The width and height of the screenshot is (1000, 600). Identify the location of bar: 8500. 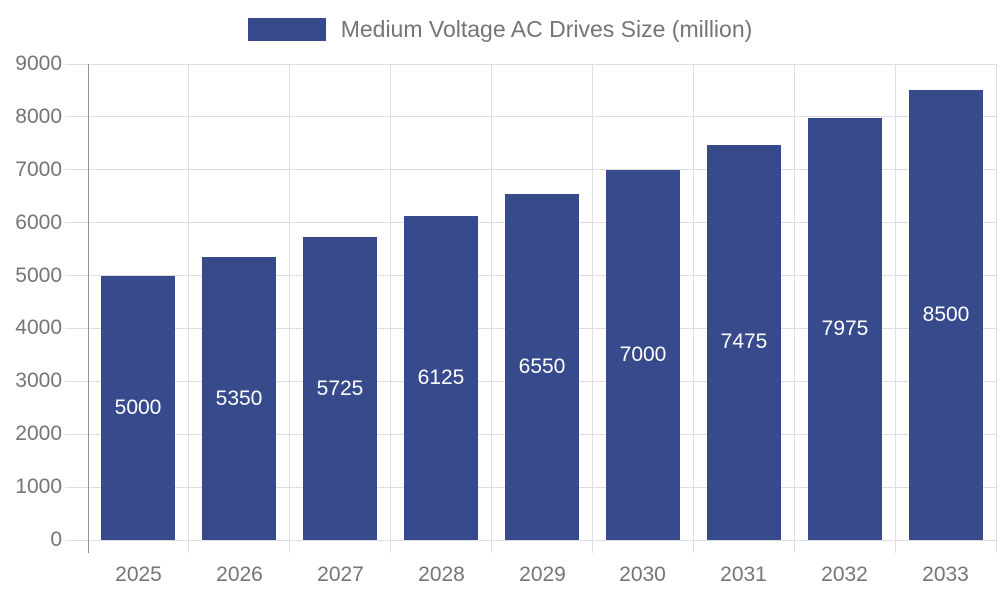
(946, 315).